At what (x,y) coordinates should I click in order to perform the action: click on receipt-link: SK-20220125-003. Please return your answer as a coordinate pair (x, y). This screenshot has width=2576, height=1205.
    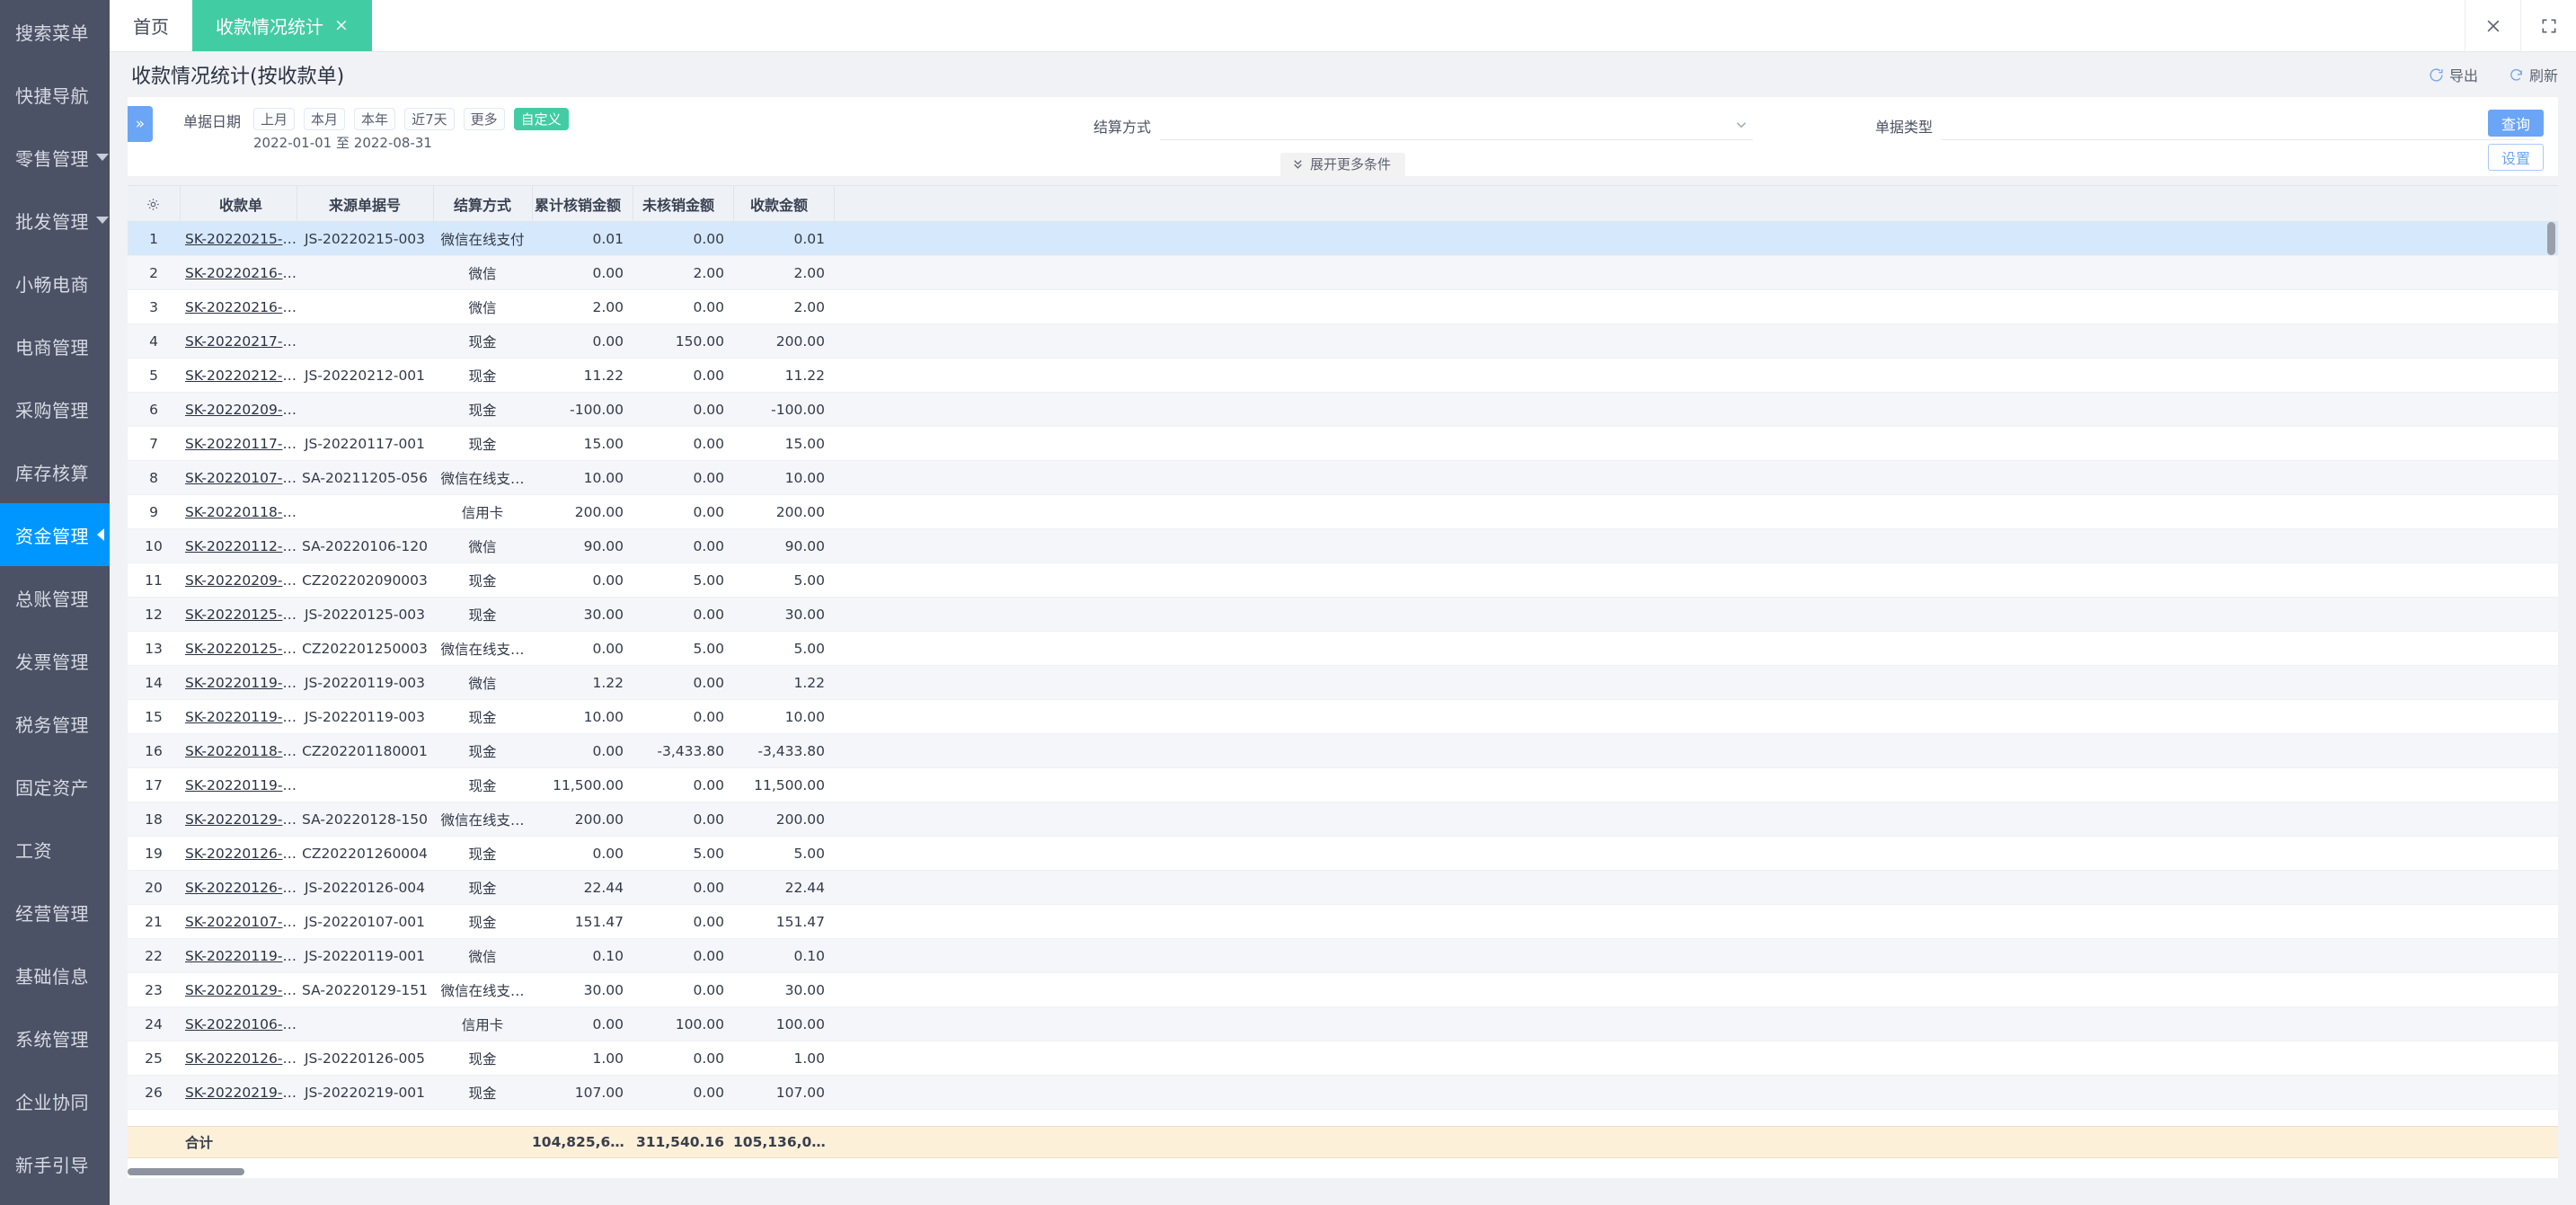
    Looking at the image, I should click on (241, 614).